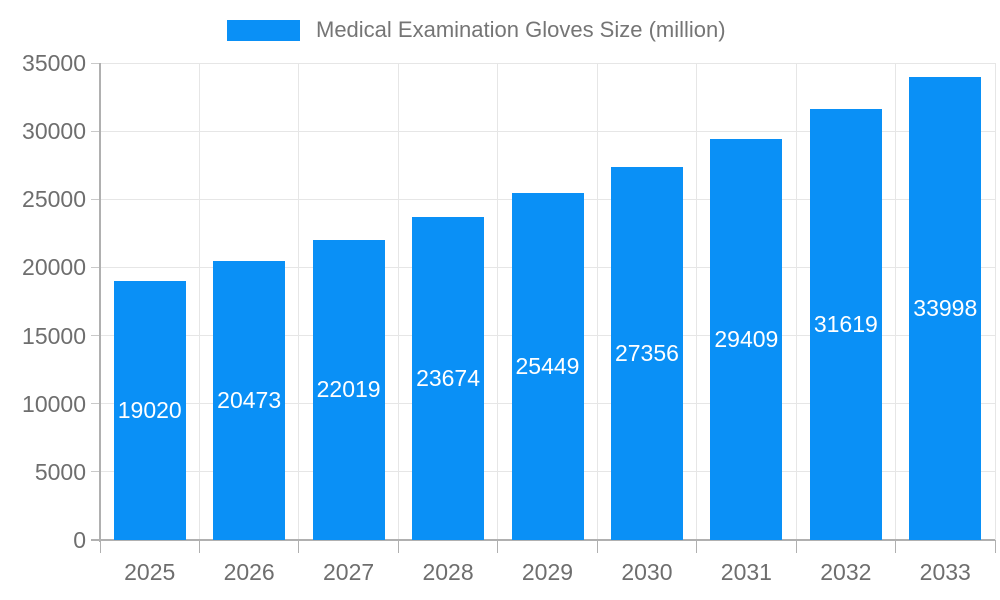 The width and height of the screenshot is (1000, 600). What do you see at coordinates (746, 572) in the screenshot?
I see `x-tick-label: 2031` at bounding box center [746, 572].